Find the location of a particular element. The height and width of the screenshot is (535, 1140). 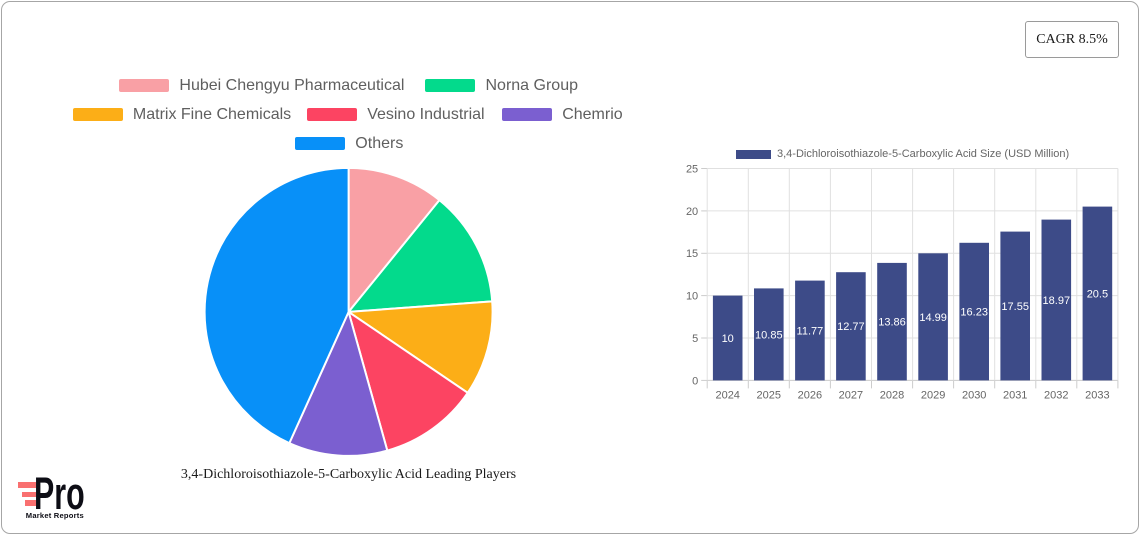

svg-text: 20.5 is located at coordinates (1097, 294).